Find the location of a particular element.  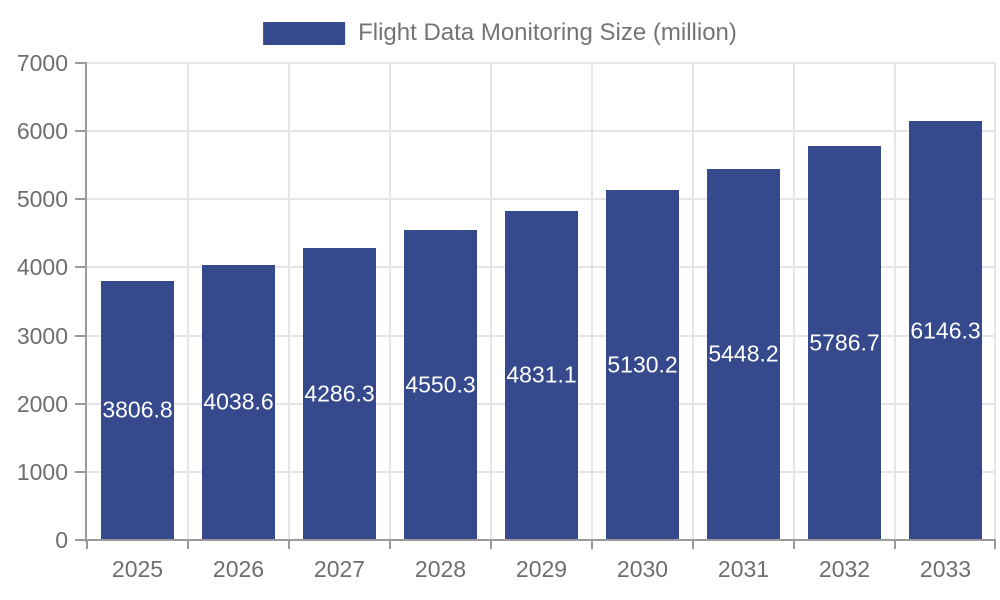

bar-2031: 5448.2 is located at coordinates (743, 354).